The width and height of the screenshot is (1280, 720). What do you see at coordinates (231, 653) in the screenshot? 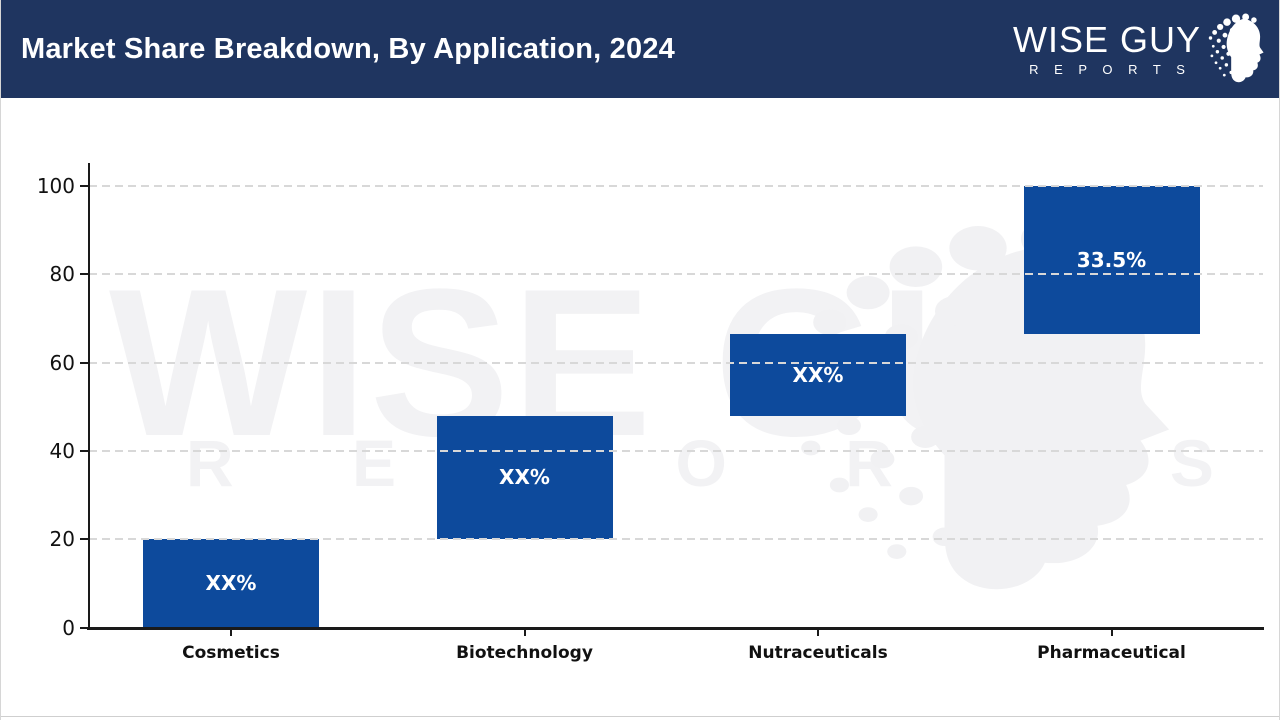
I see `x-axis-category-label: Cosmetics` at bounding box center [231, 653].